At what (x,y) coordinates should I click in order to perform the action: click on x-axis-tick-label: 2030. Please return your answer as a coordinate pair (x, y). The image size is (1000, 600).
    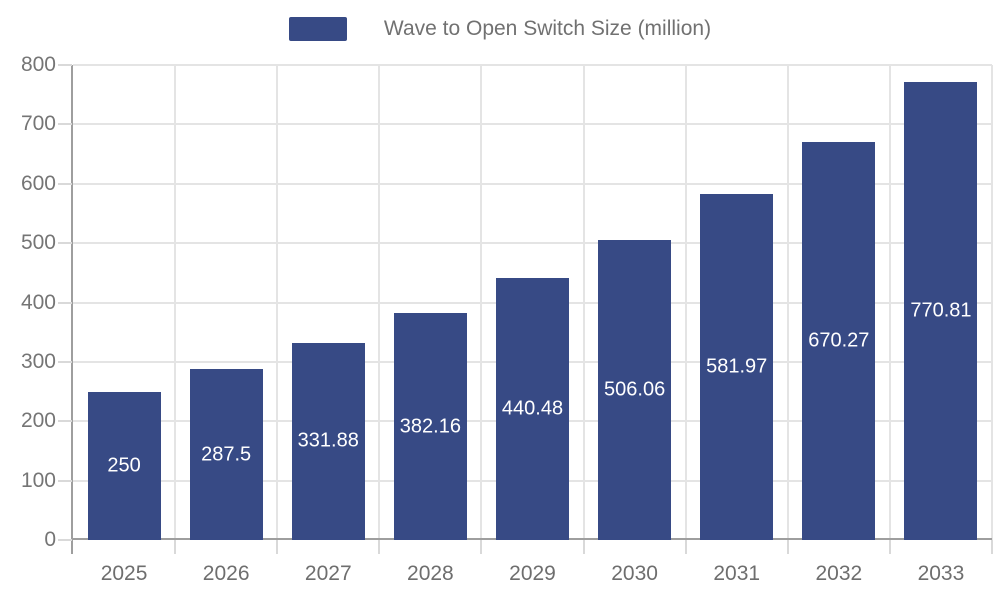
    Looking at the image, I should click on (634, 573).